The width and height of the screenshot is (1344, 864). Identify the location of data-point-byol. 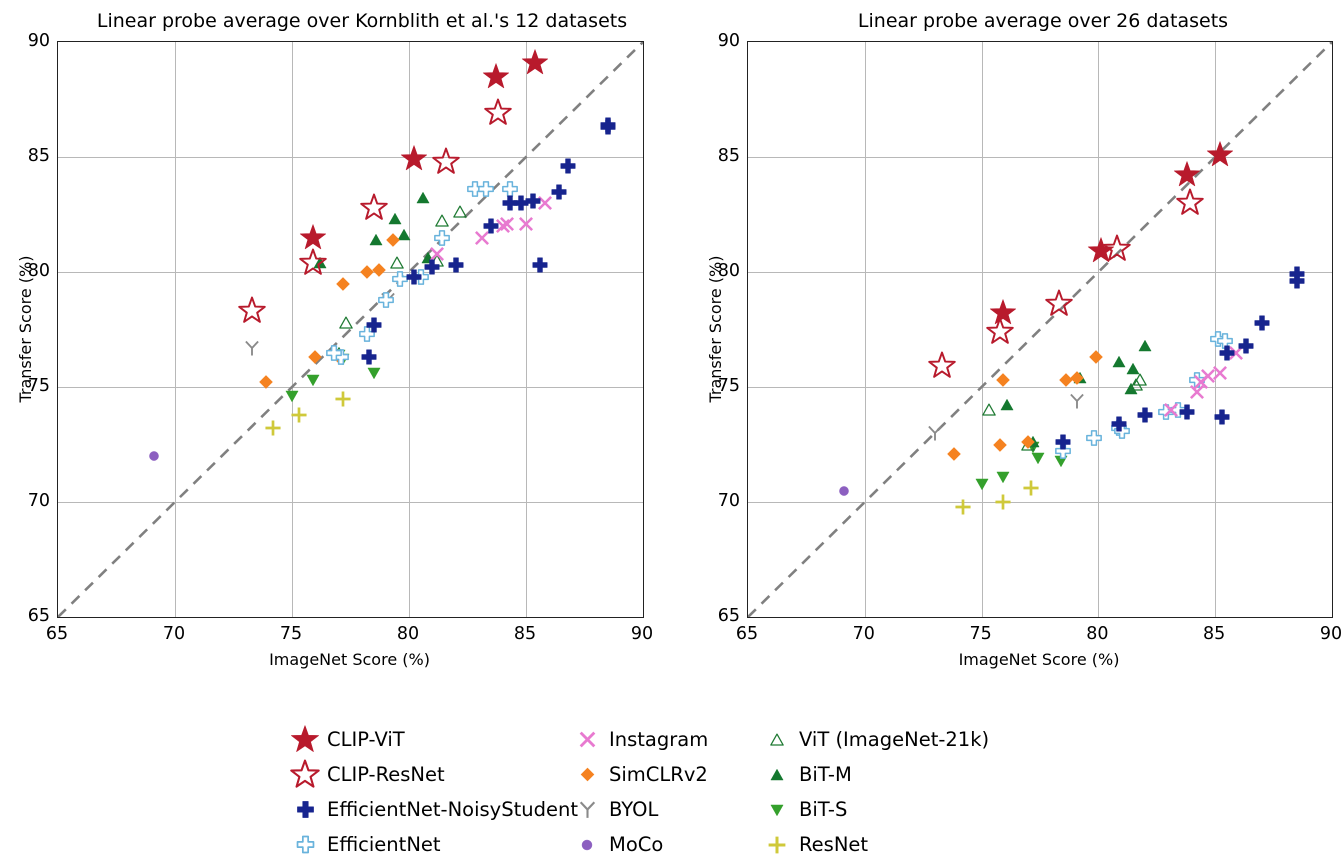
(934, 433).